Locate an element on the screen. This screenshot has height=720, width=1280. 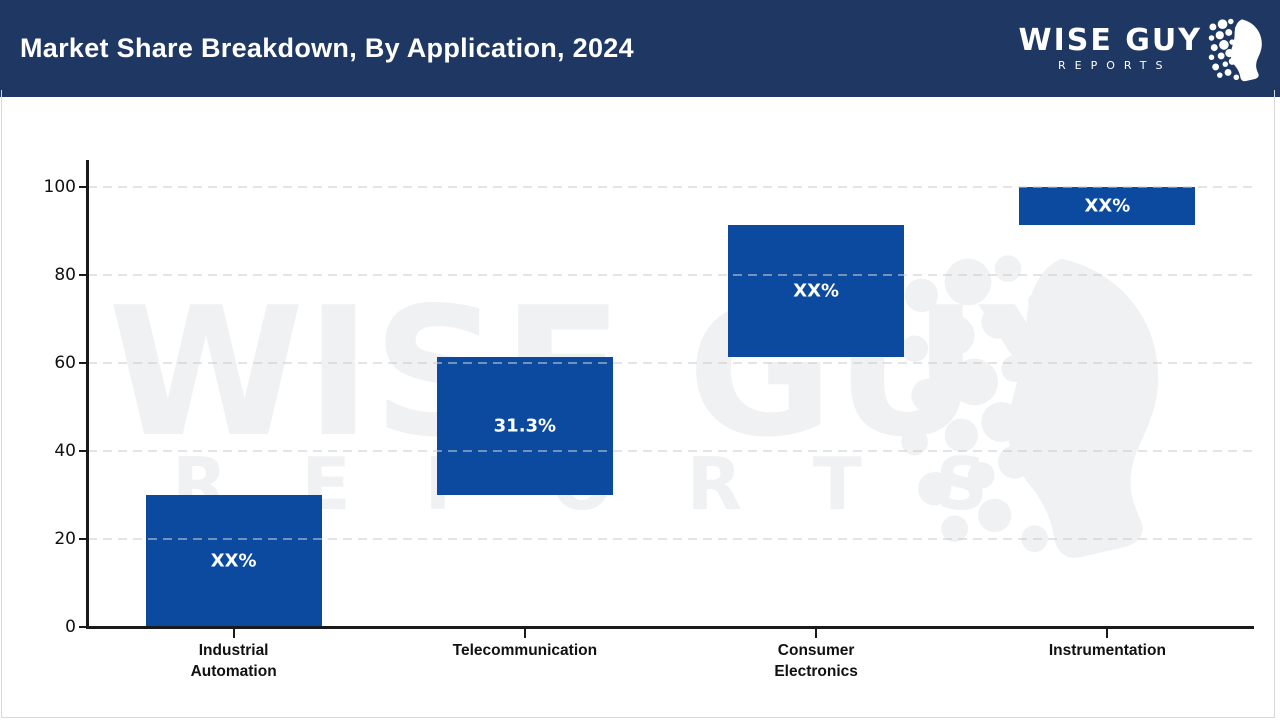
logo-text: WISE GUY REPORTS is located at coordinates (1110, 48).